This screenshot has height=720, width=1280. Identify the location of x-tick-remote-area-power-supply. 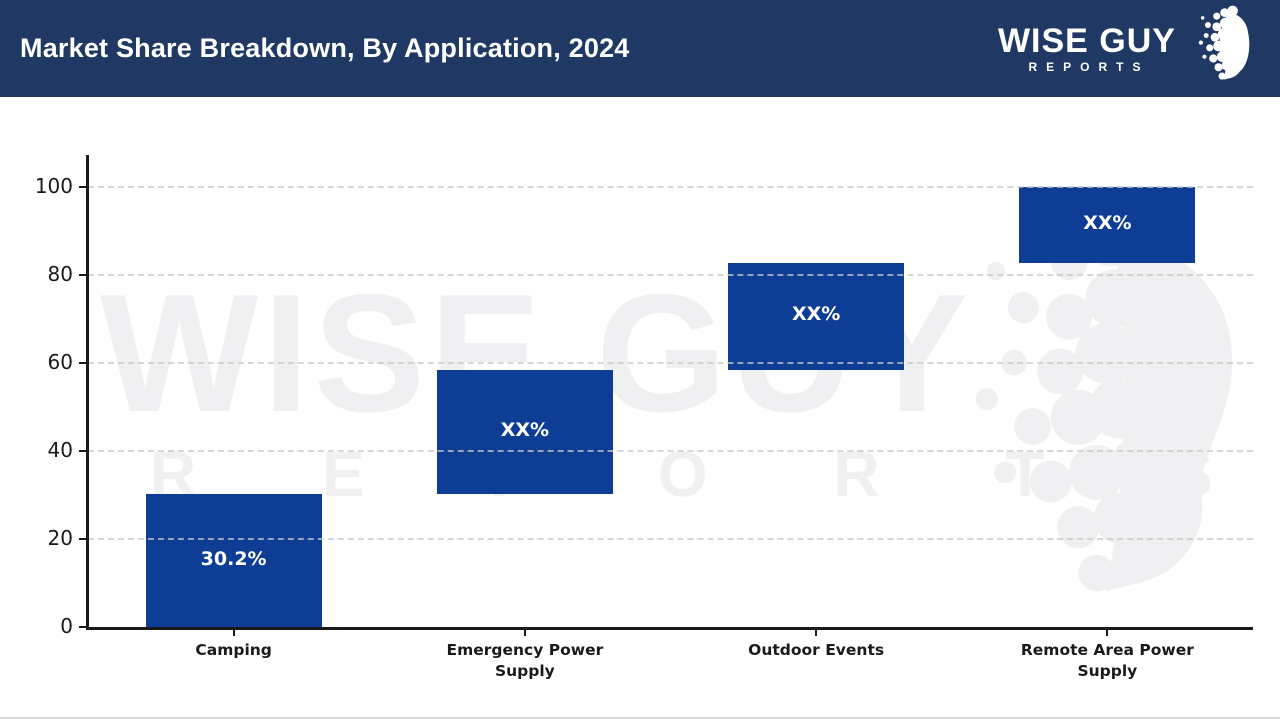
(1107, 631).